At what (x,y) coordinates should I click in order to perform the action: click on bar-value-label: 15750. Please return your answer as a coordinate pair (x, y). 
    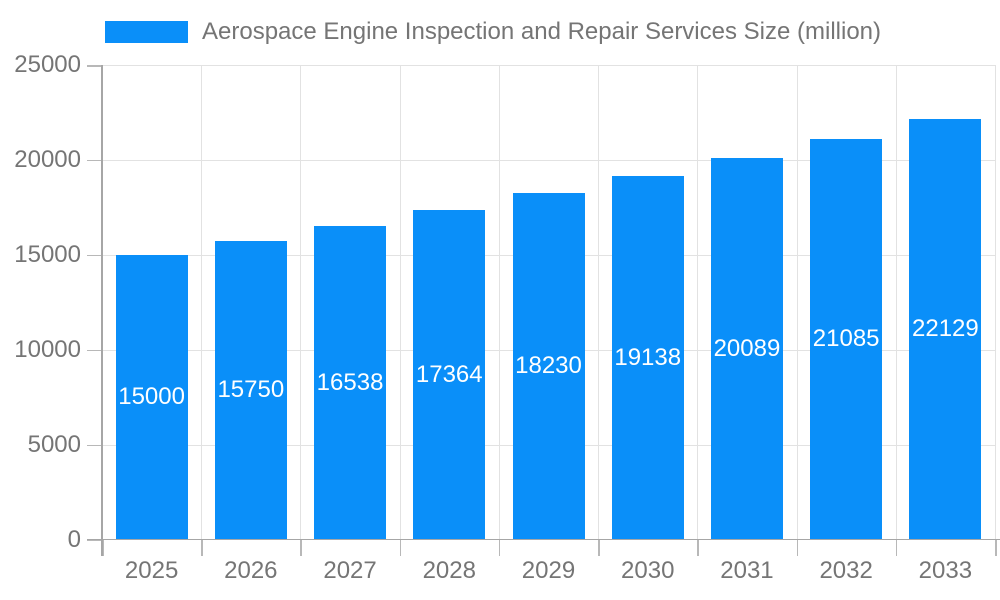
    Looking at the image, I should click on (251, 390).